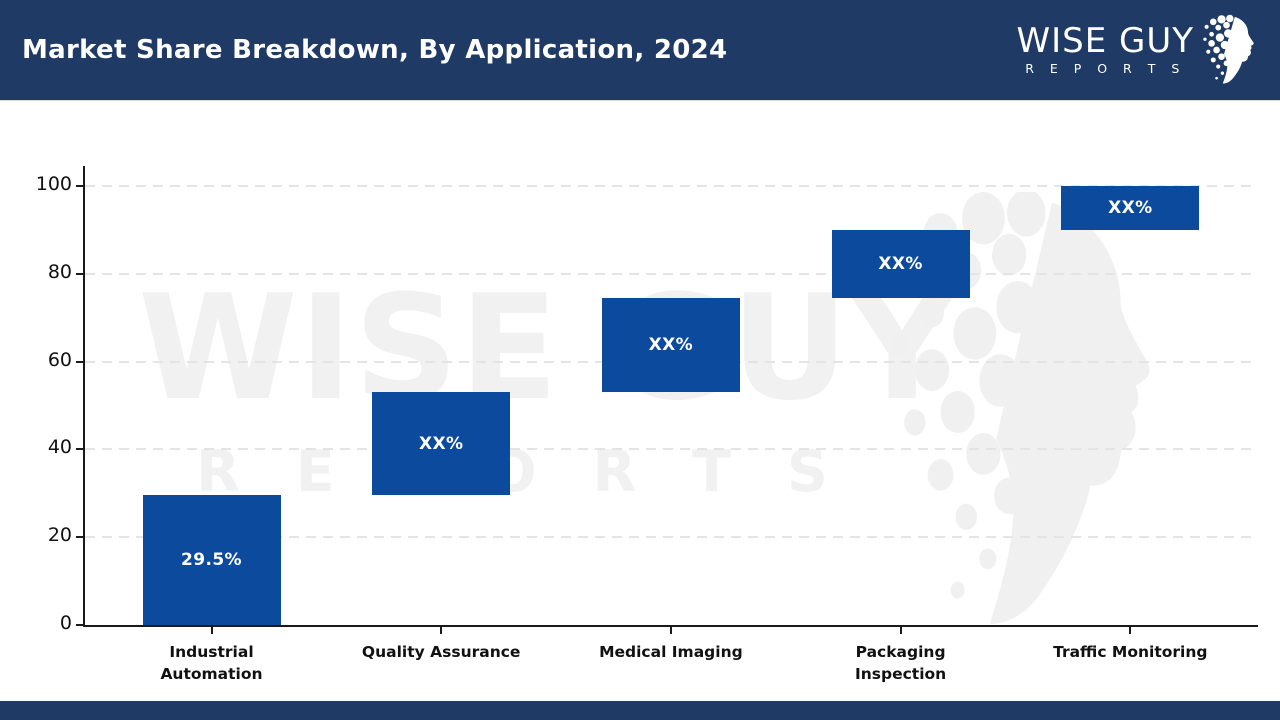 The height and width of the screenshot is (720, 1280). What do you see at coordinates (211, 674) in the screenshot?
I see `category-label-line: Automation` at bounding box center [211, 674].